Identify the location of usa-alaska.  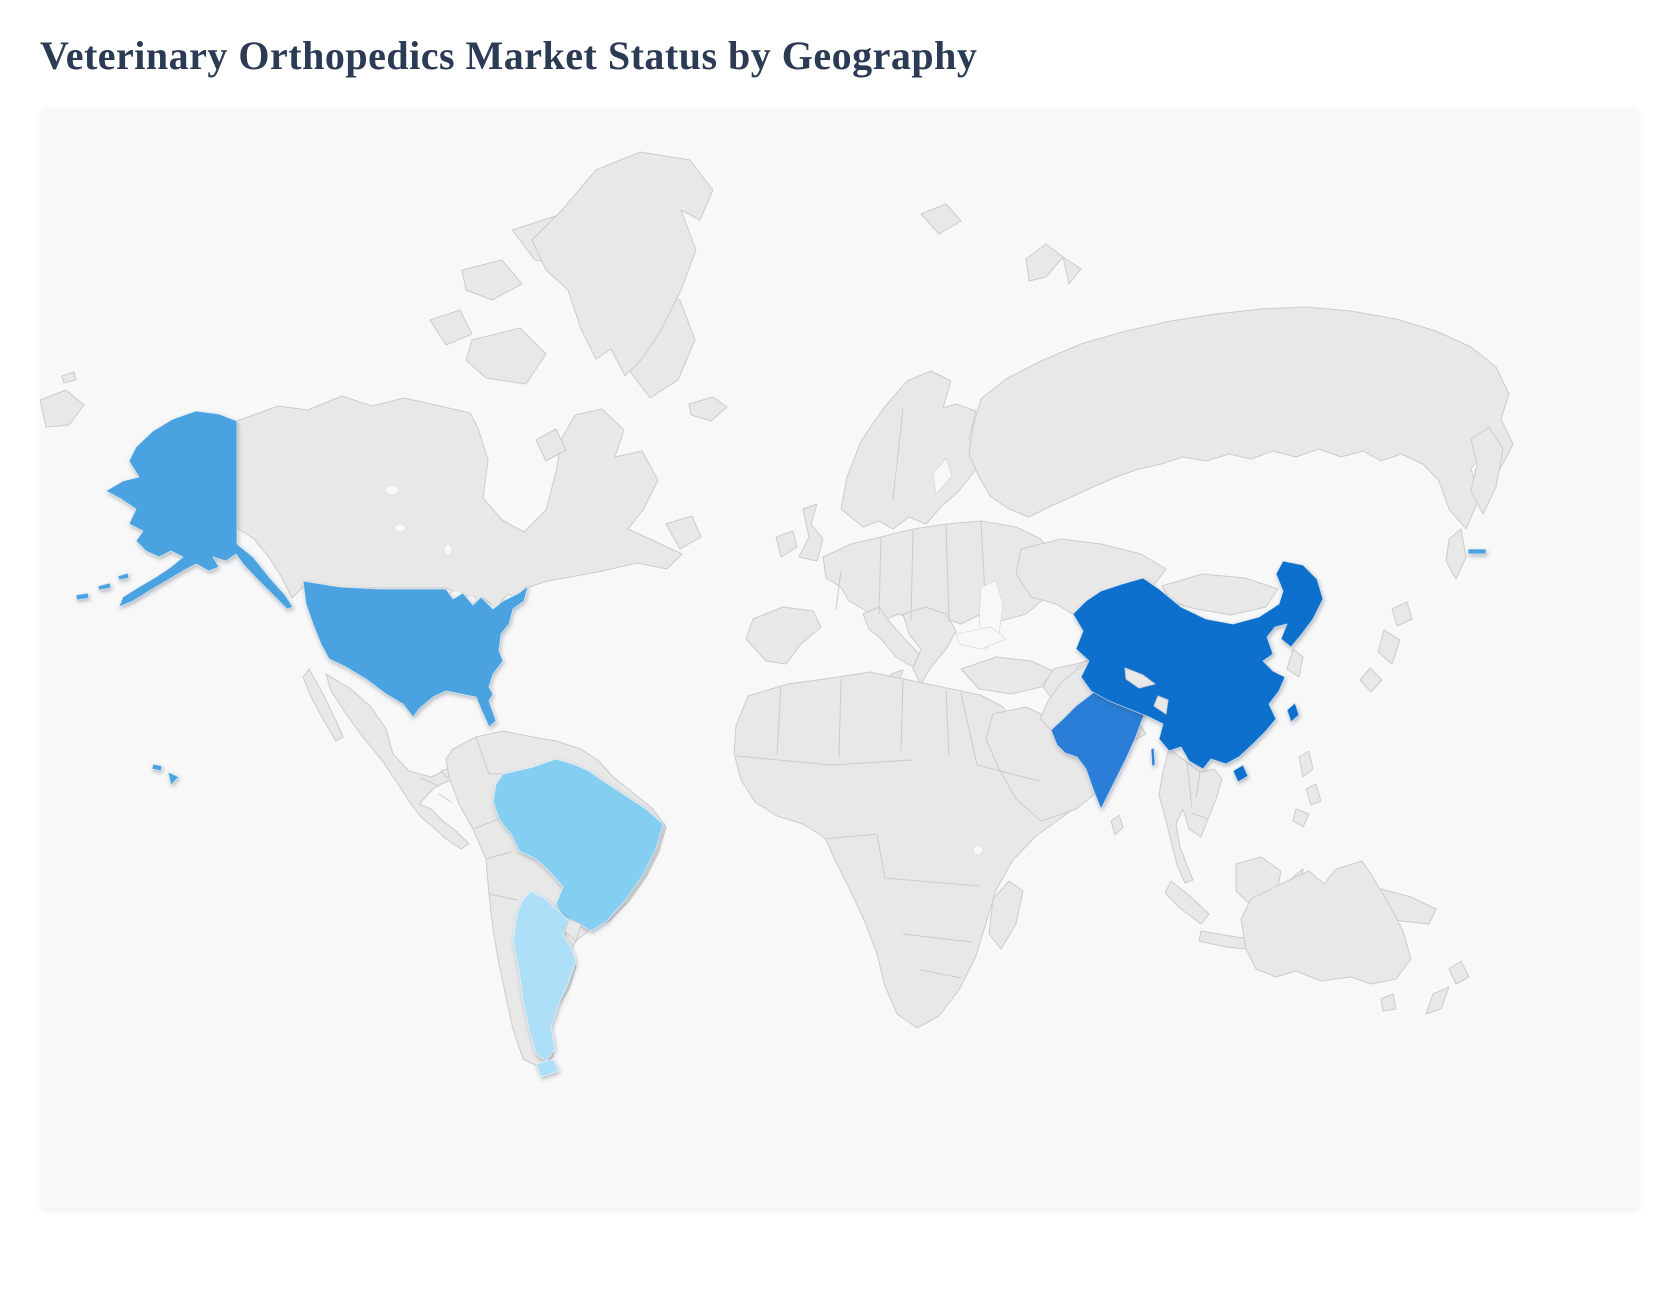
(199, 510).